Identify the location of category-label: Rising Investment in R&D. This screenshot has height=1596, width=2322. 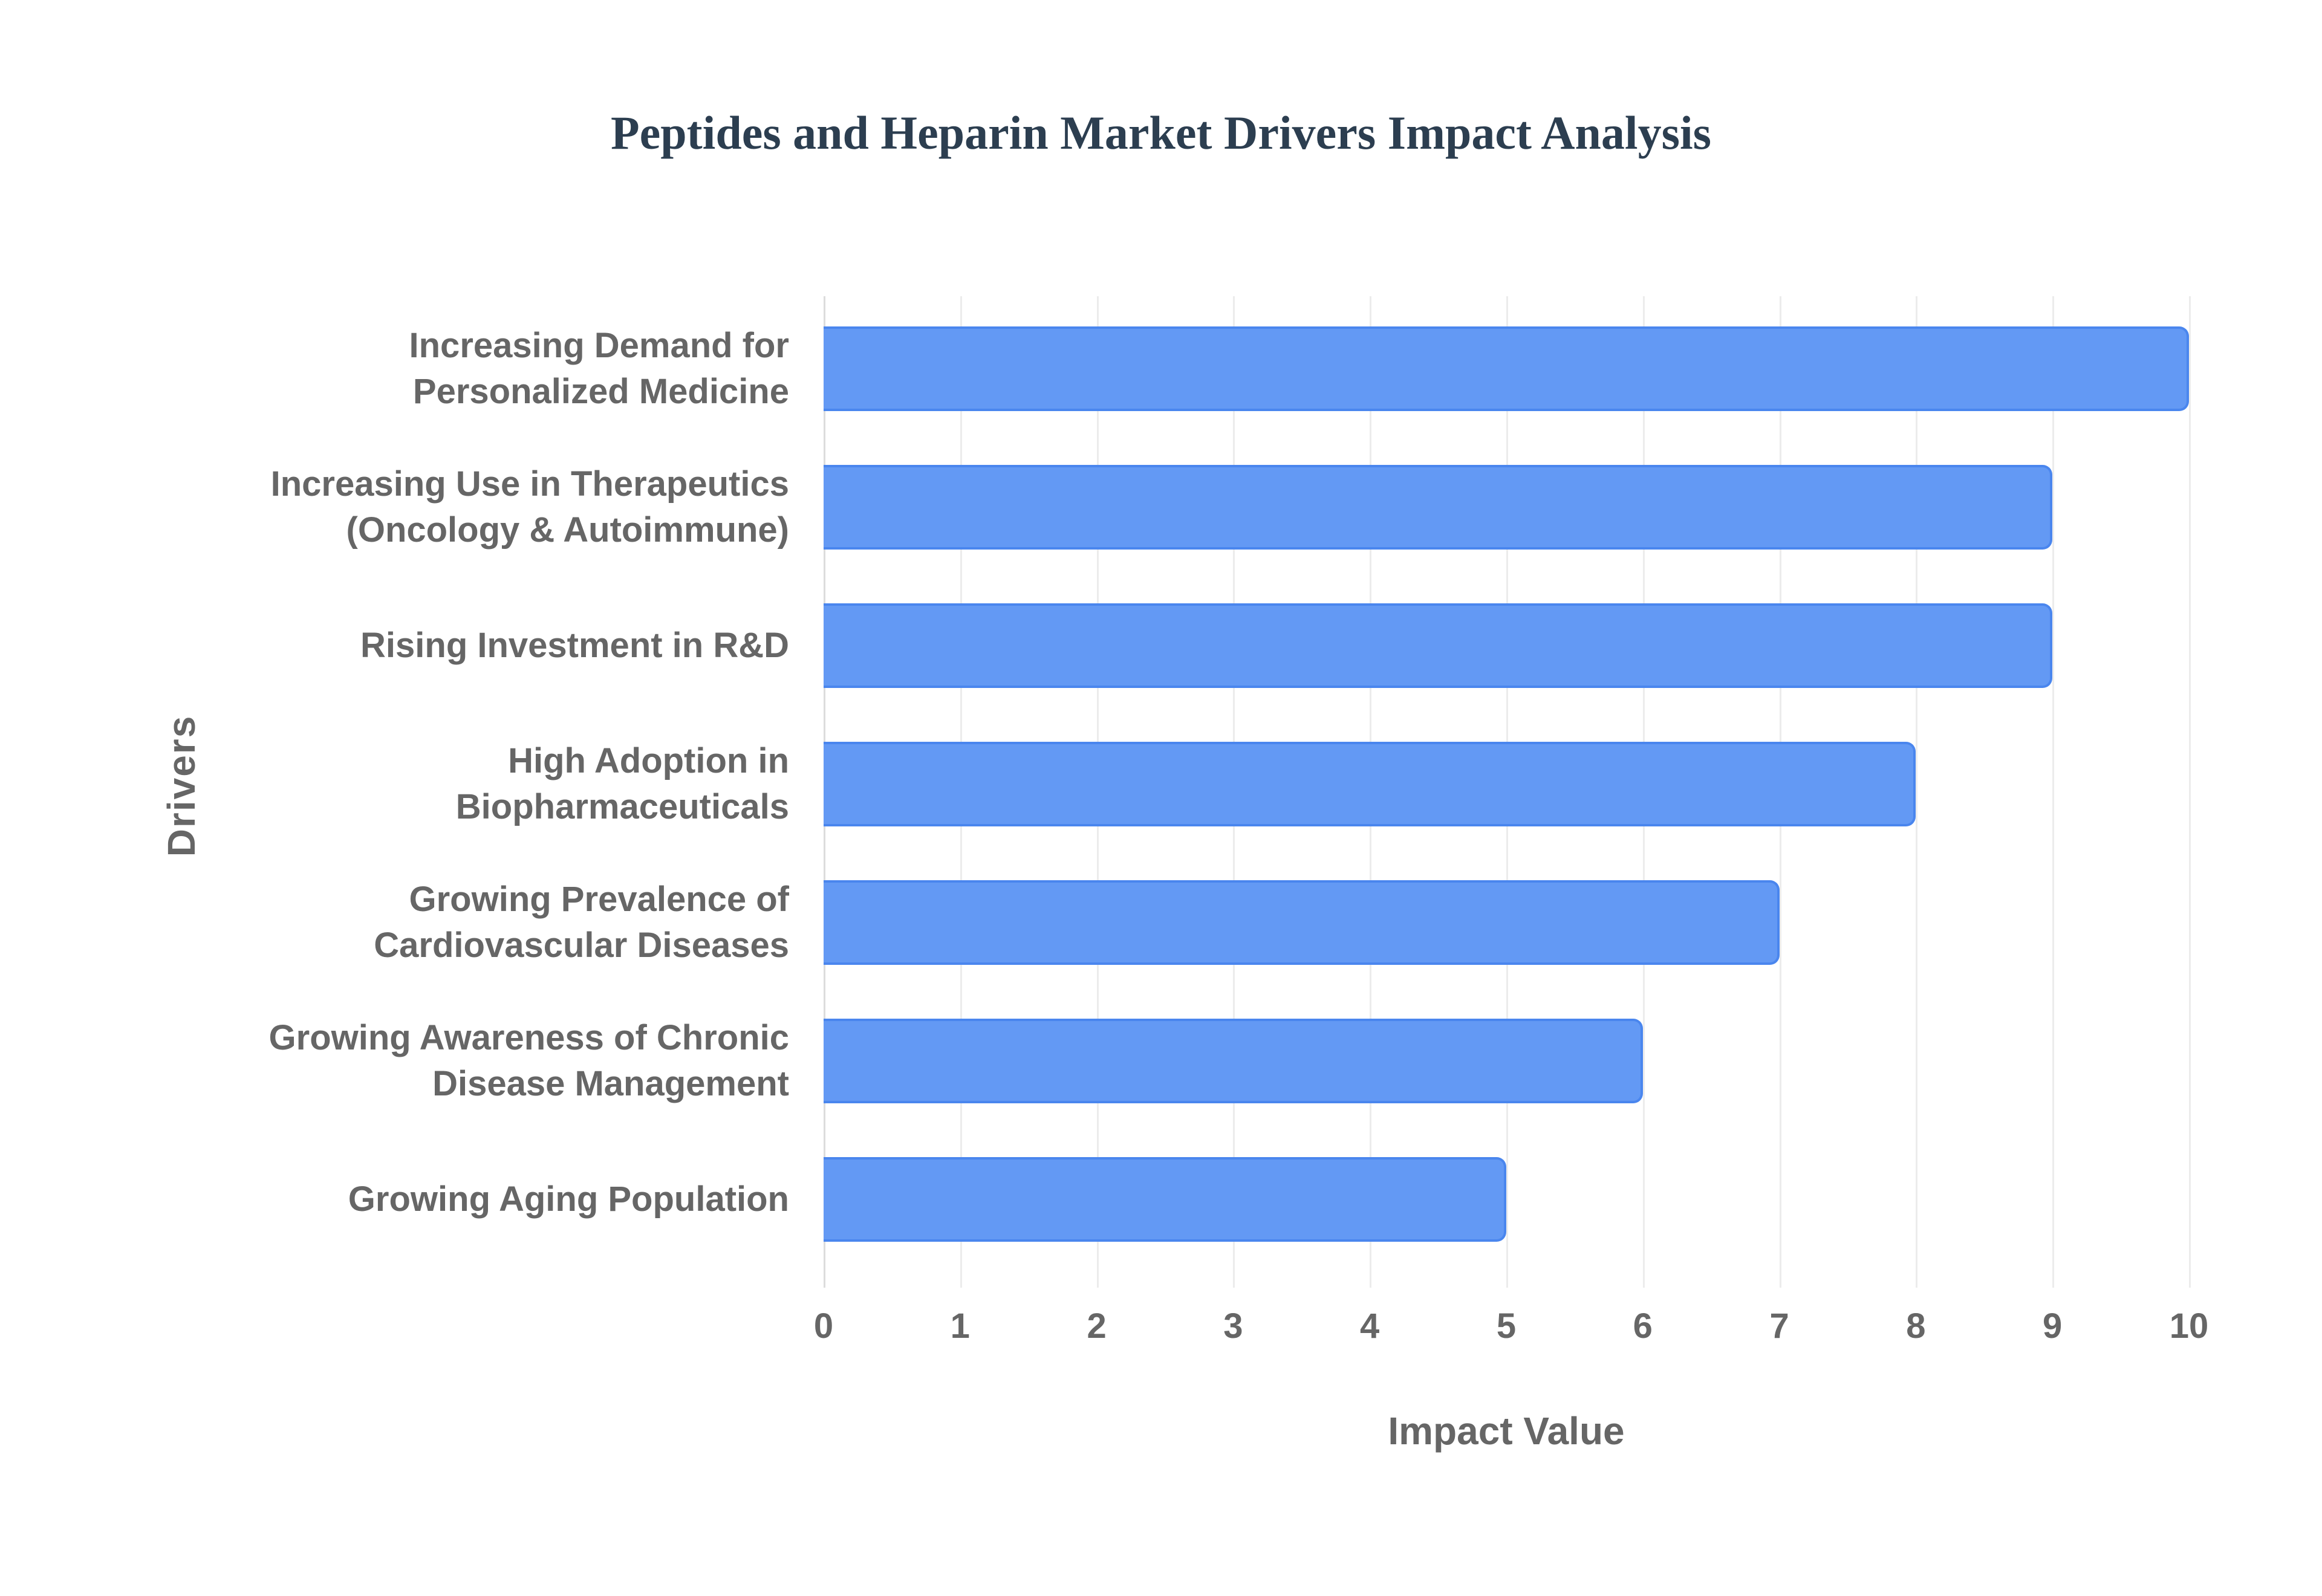
(574, 645).